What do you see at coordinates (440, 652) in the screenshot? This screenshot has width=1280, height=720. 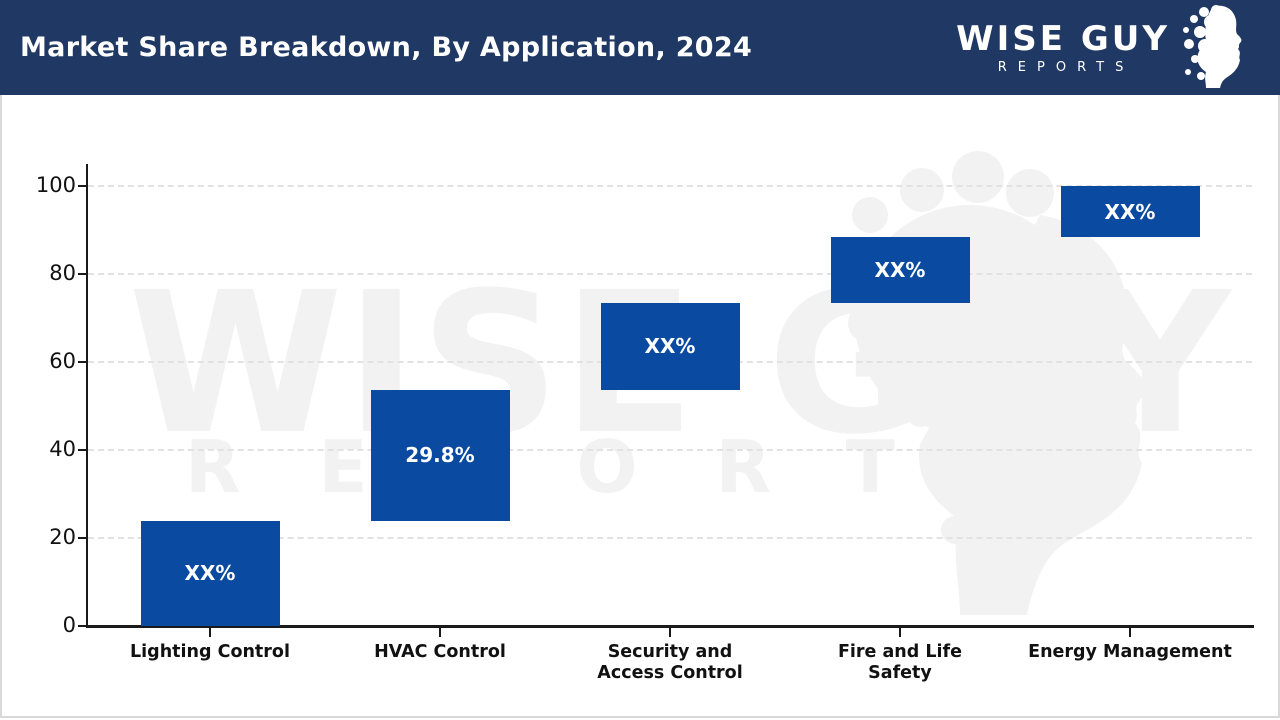 I see `category-label: HVAC Control` at bounding box center [440, 652].